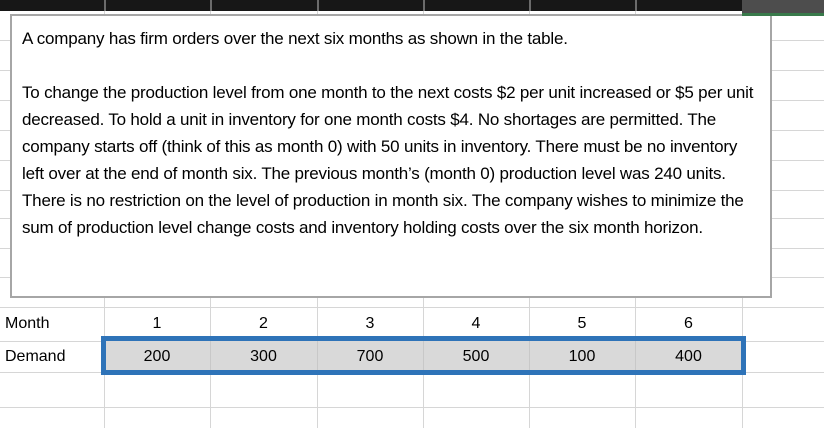 This screenshot has height=428, width=824. I want to click on cell-month-3: 3, so click(370, 323).